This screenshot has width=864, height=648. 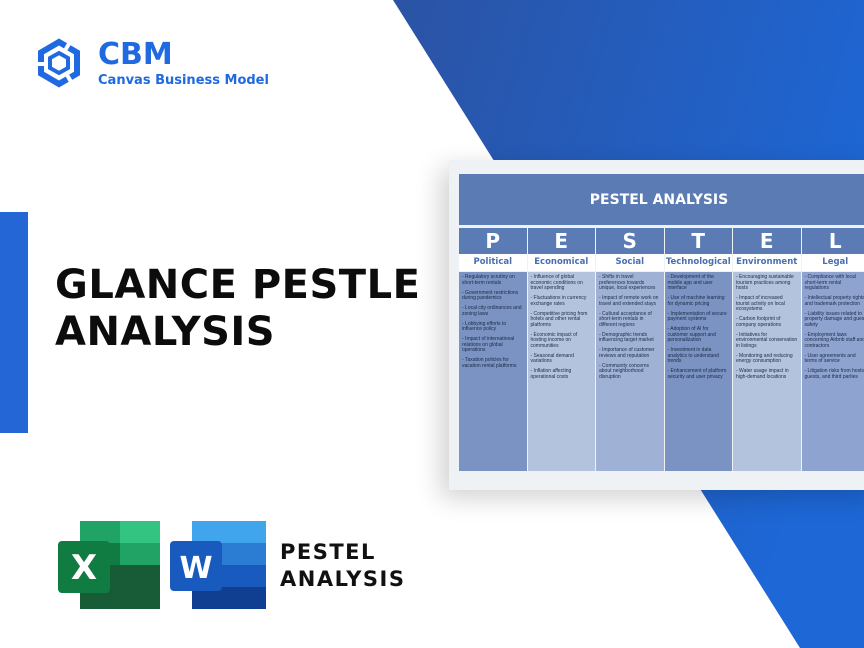 I want to click on list-item: - Local city ordinances and zoning laws, so click(x=492, y=311).